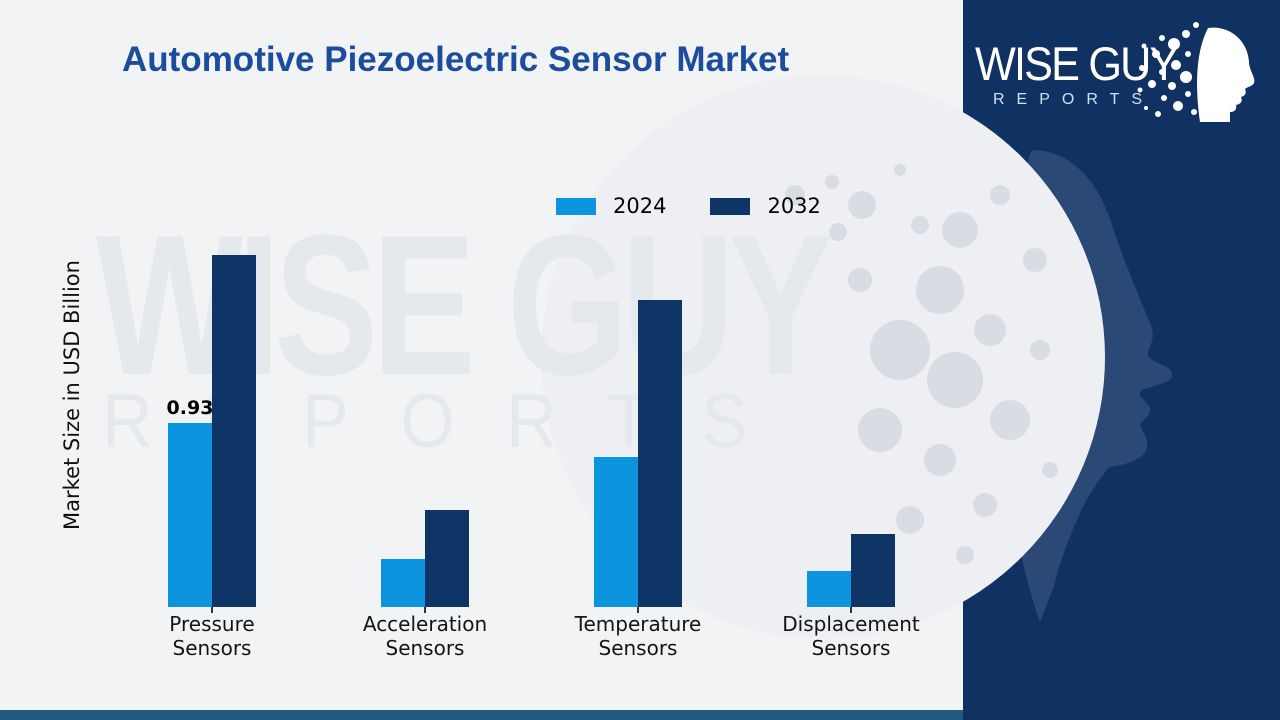 The width and height of the screenshot is (1280, 720). Describe the element at coordinates (873, 570) in the screenshot. I see `bar-2032-displacement-sensors` at that location.